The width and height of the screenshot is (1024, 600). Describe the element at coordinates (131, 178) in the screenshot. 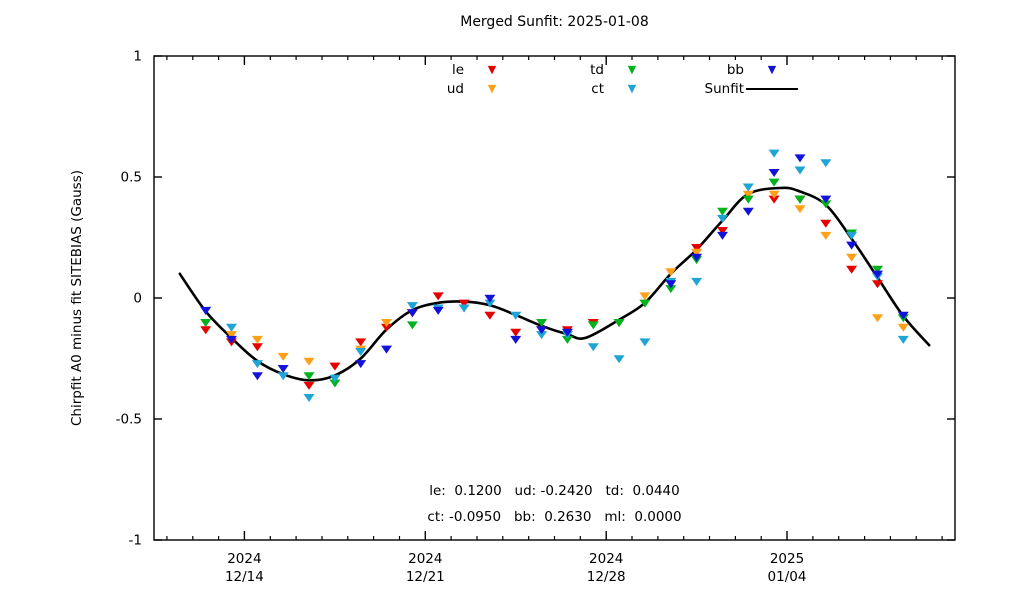

I see `y-tick-label: 0.5` at that location.